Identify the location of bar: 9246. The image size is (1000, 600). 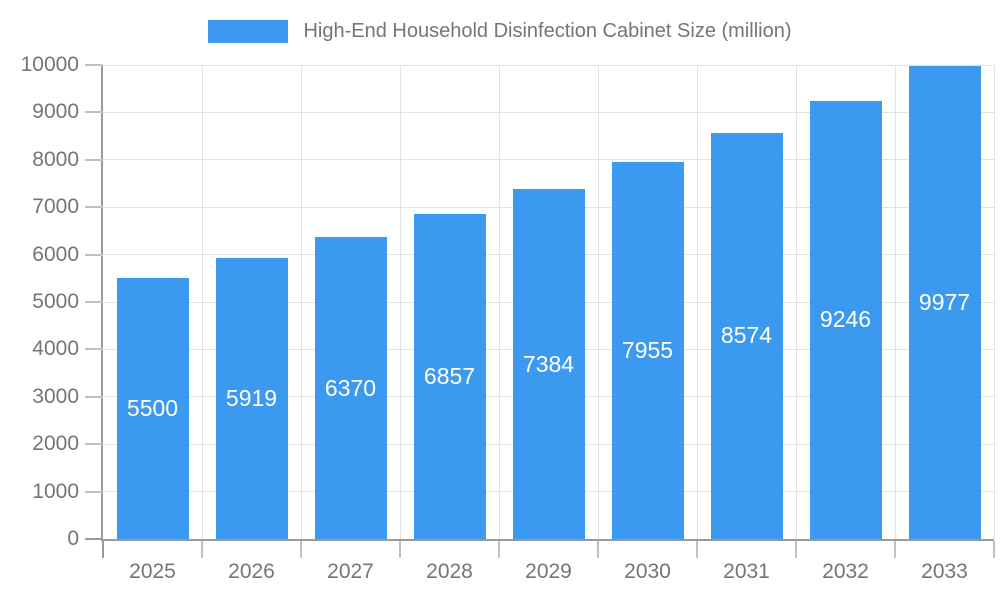
(845, 319).